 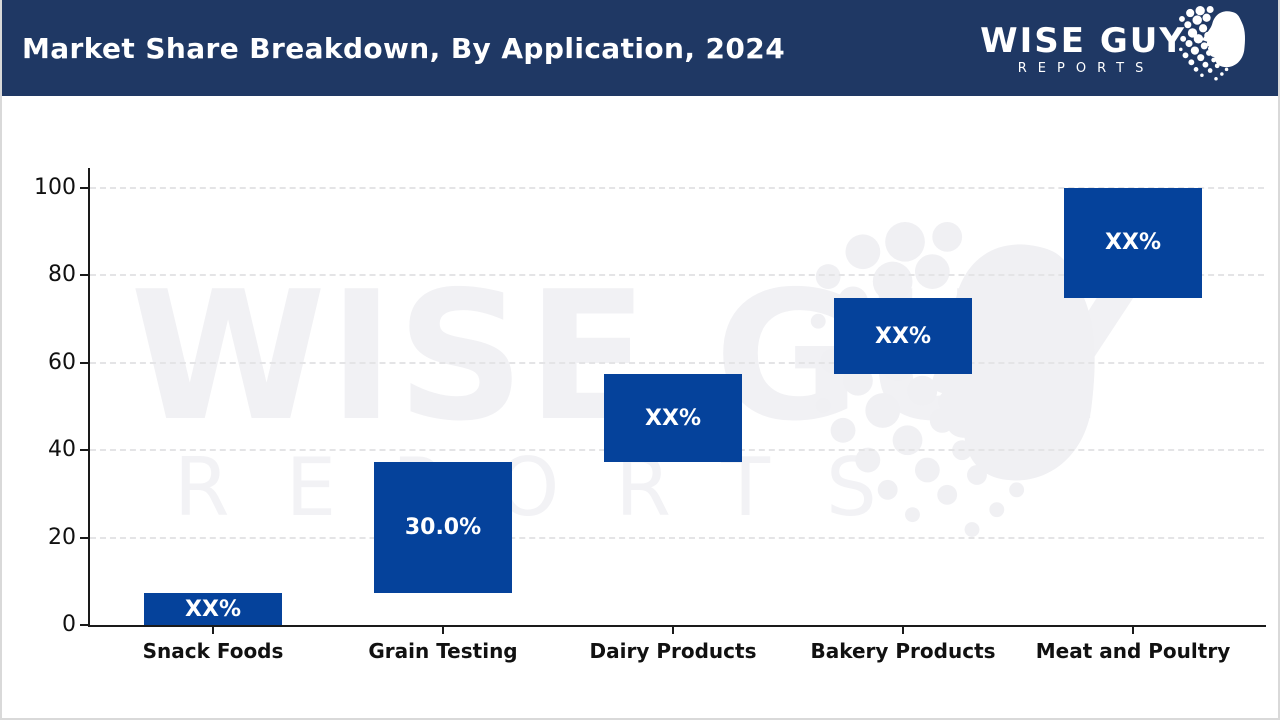 What do you see at coordinates (69, 624) in the screenshot?
I see `y-tick-label-0: 0` at bounding box center [69, 624].